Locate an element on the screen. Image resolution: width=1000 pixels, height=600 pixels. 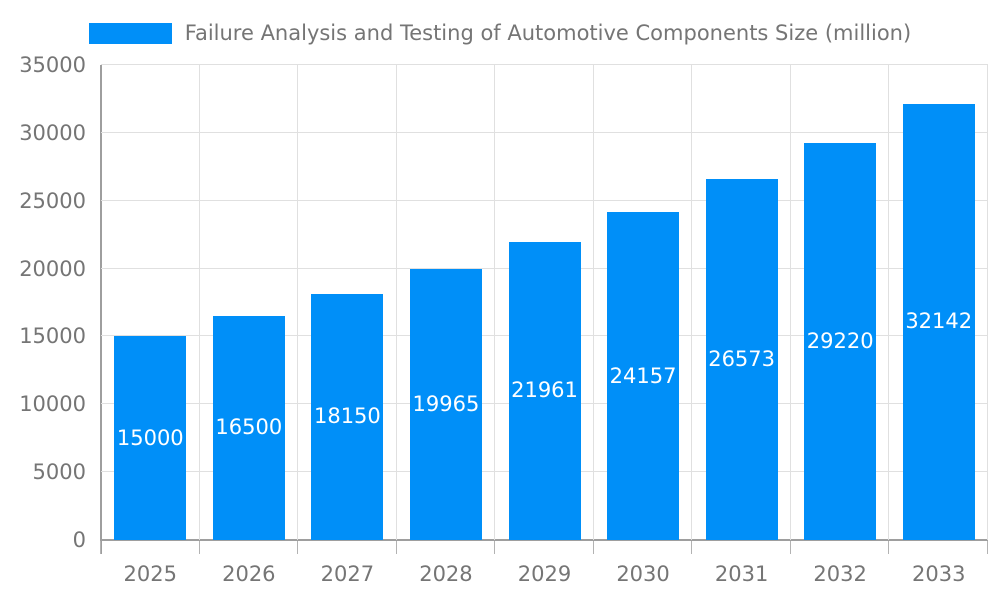
bar-value-label: 18150 is located at coordinates (347, 416).